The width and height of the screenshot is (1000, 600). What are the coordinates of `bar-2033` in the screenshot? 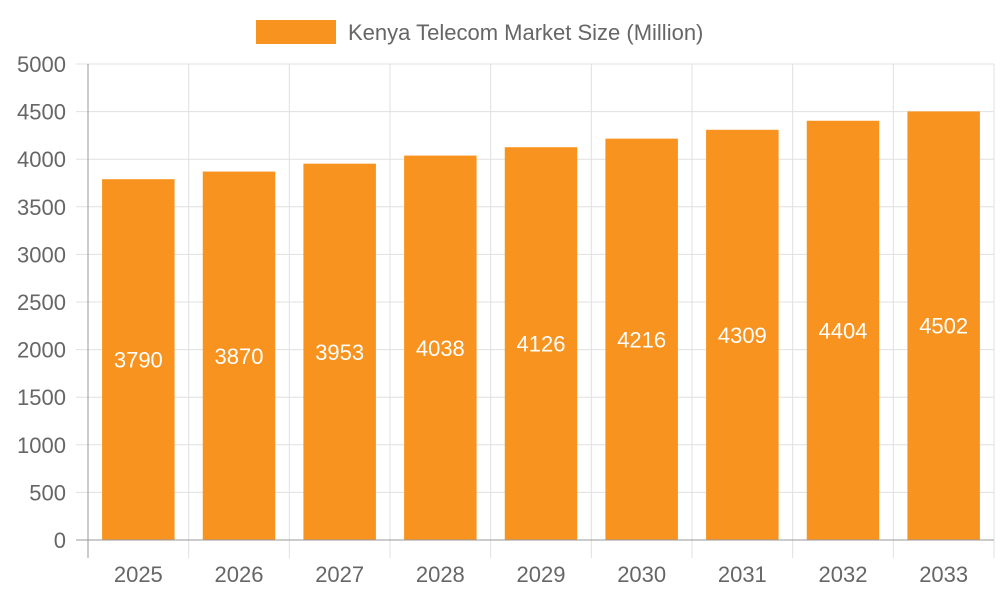 It's located at (943, 325).